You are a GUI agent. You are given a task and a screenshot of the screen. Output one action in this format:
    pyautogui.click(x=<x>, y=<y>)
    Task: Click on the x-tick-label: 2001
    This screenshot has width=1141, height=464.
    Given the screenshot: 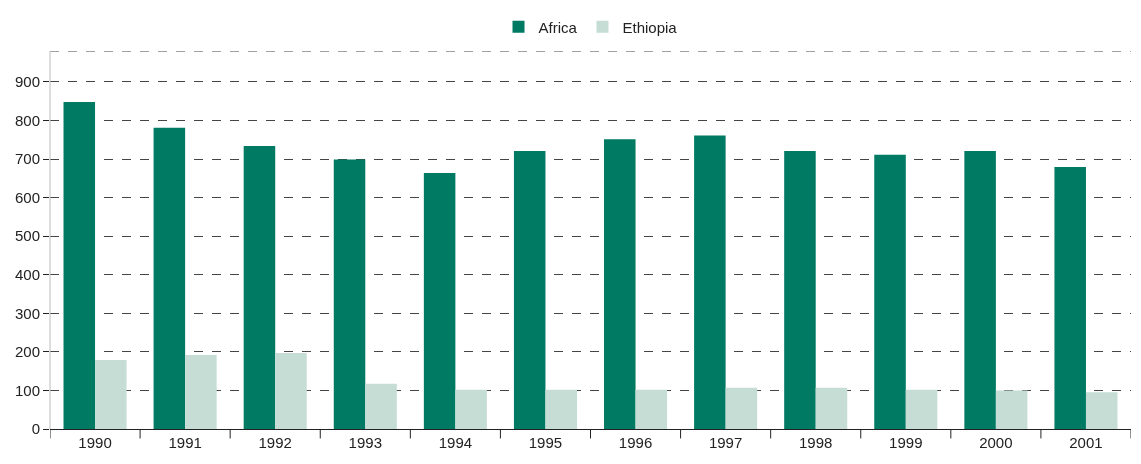 What is the action you would take?
    pyautogui.click(x=1086, y=442)
    